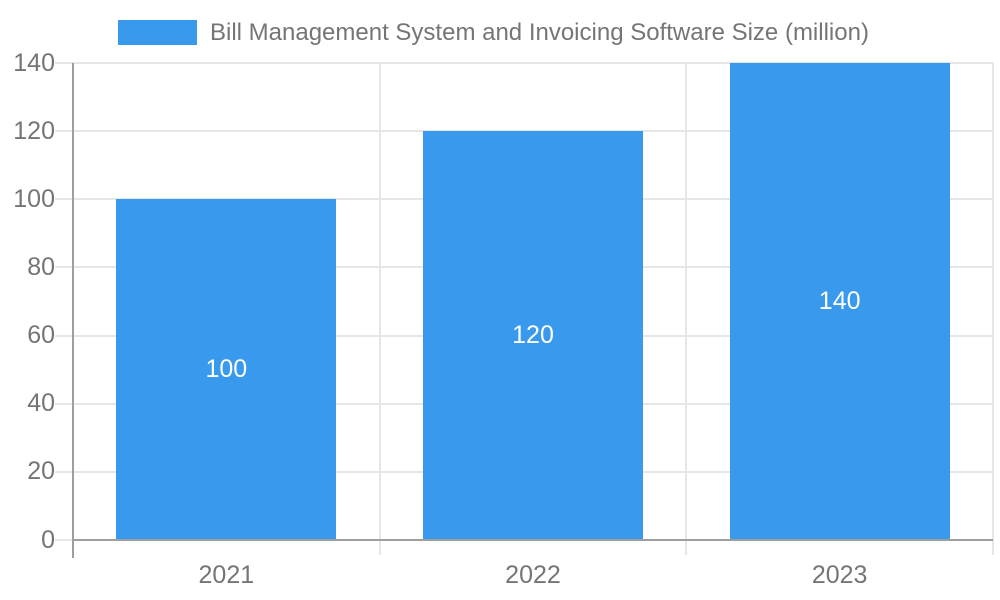 Image resolution: width=1000 pixels, height=600 pixels. I want to click on y-axis-tick-label: 80, so click(41, 266).